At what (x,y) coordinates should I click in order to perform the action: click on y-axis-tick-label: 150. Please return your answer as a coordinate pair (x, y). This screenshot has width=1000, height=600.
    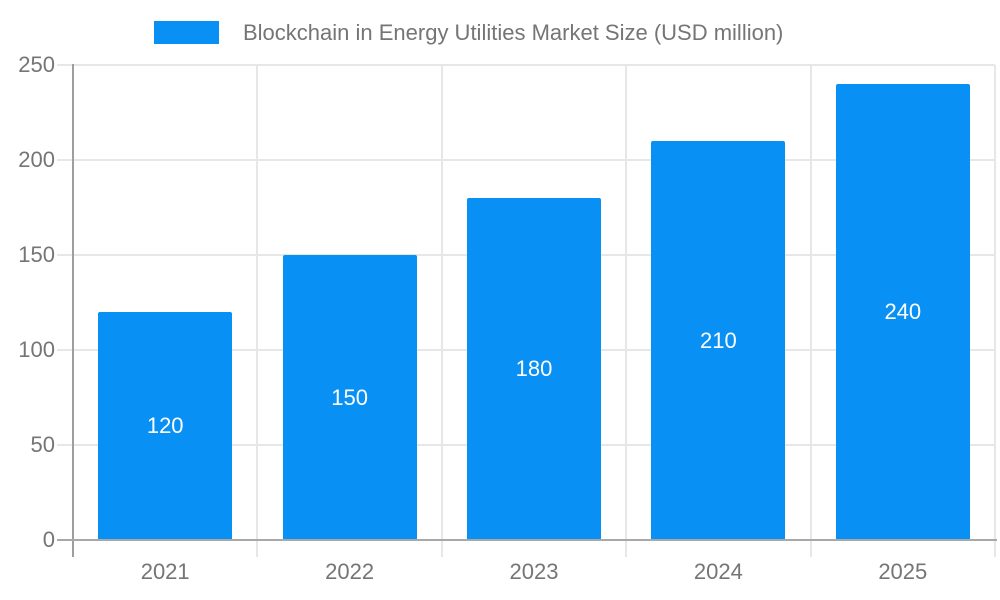
    Looking at the image, I should click on (36, 254).